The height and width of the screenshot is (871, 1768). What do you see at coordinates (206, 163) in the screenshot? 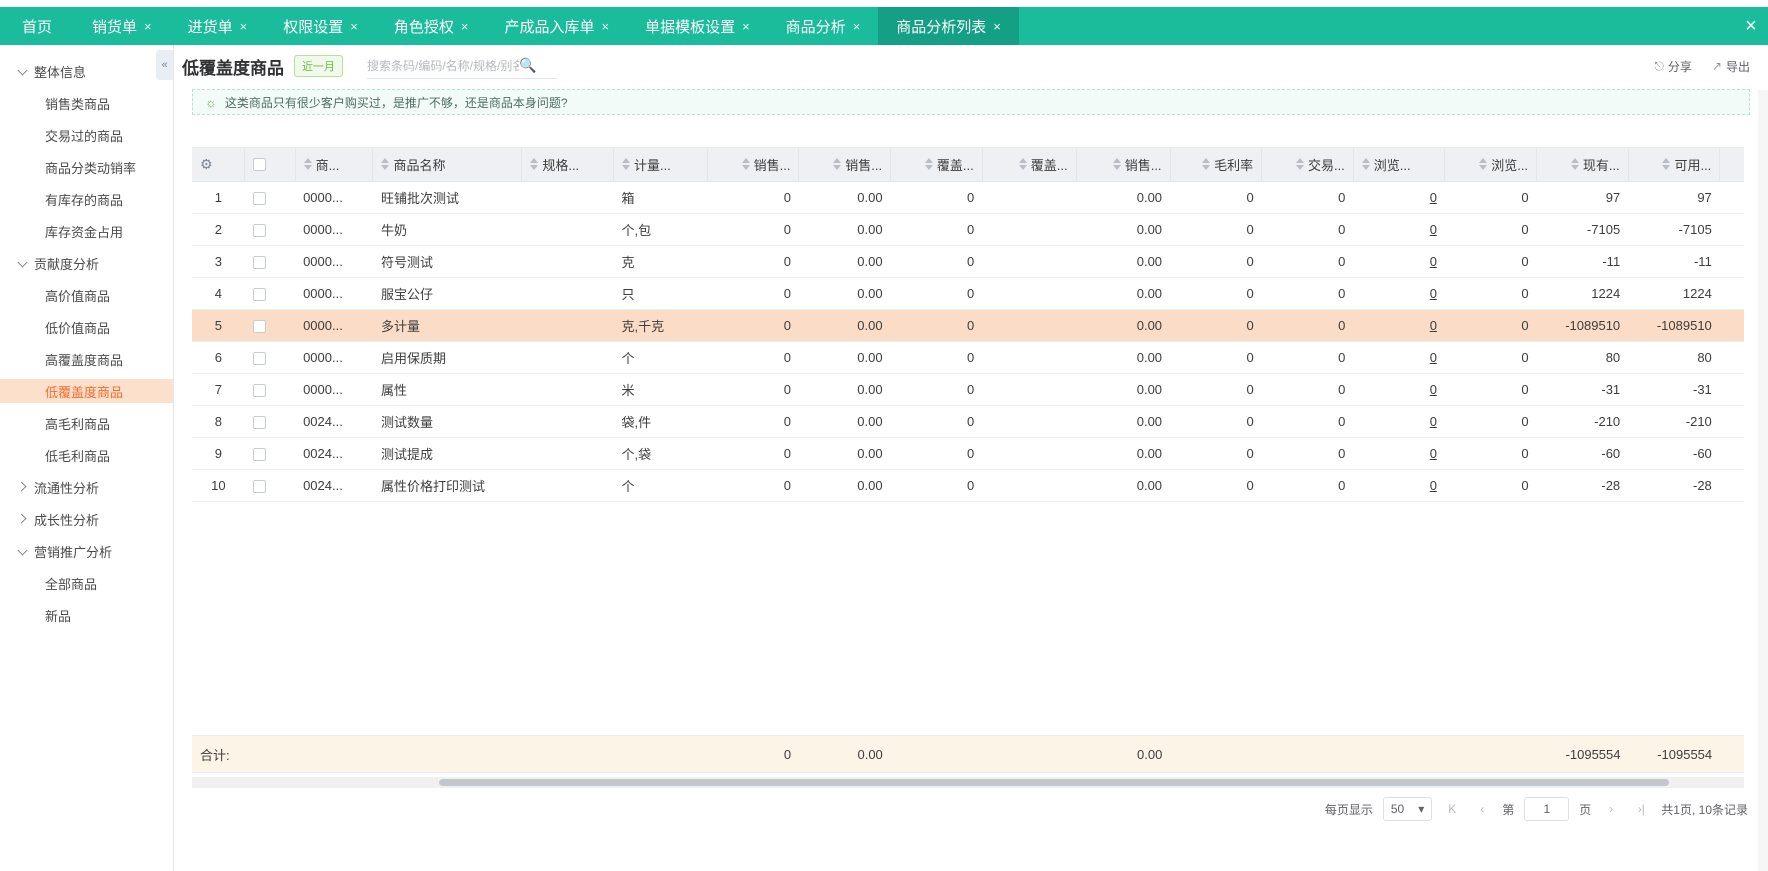
I see `gear-icon: ⚙` at bounding box center [206, 163].